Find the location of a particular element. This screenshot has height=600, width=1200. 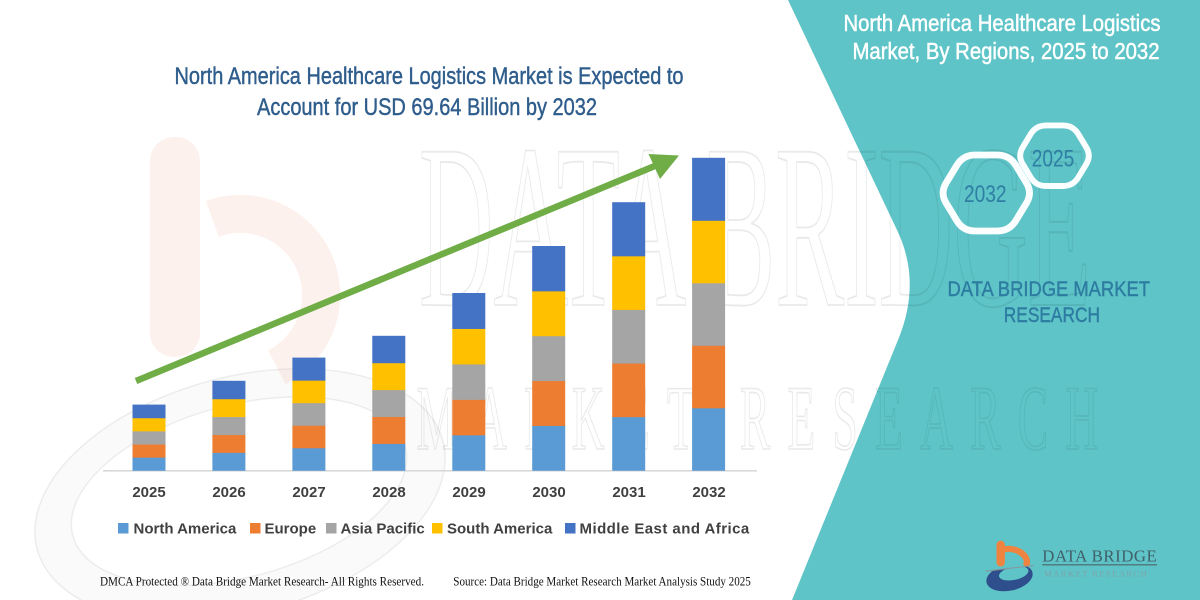

svg-text: DATA BRIDGE MARKET is located at coordinates (1048, 289).